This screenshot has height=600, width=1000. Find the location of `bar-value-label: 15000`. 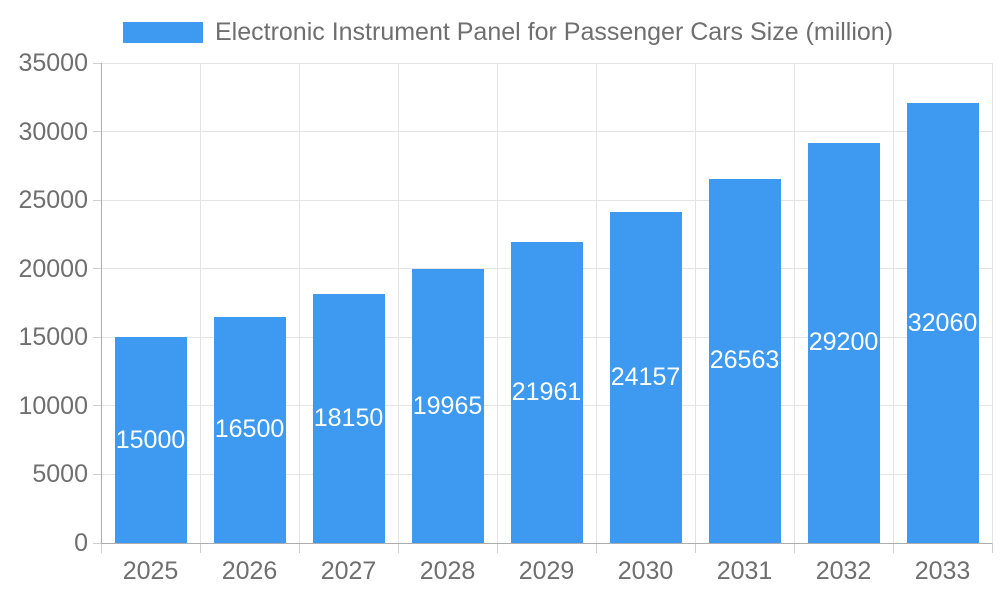

bar-value-label: 15000 is located at coordinates (150, 439).